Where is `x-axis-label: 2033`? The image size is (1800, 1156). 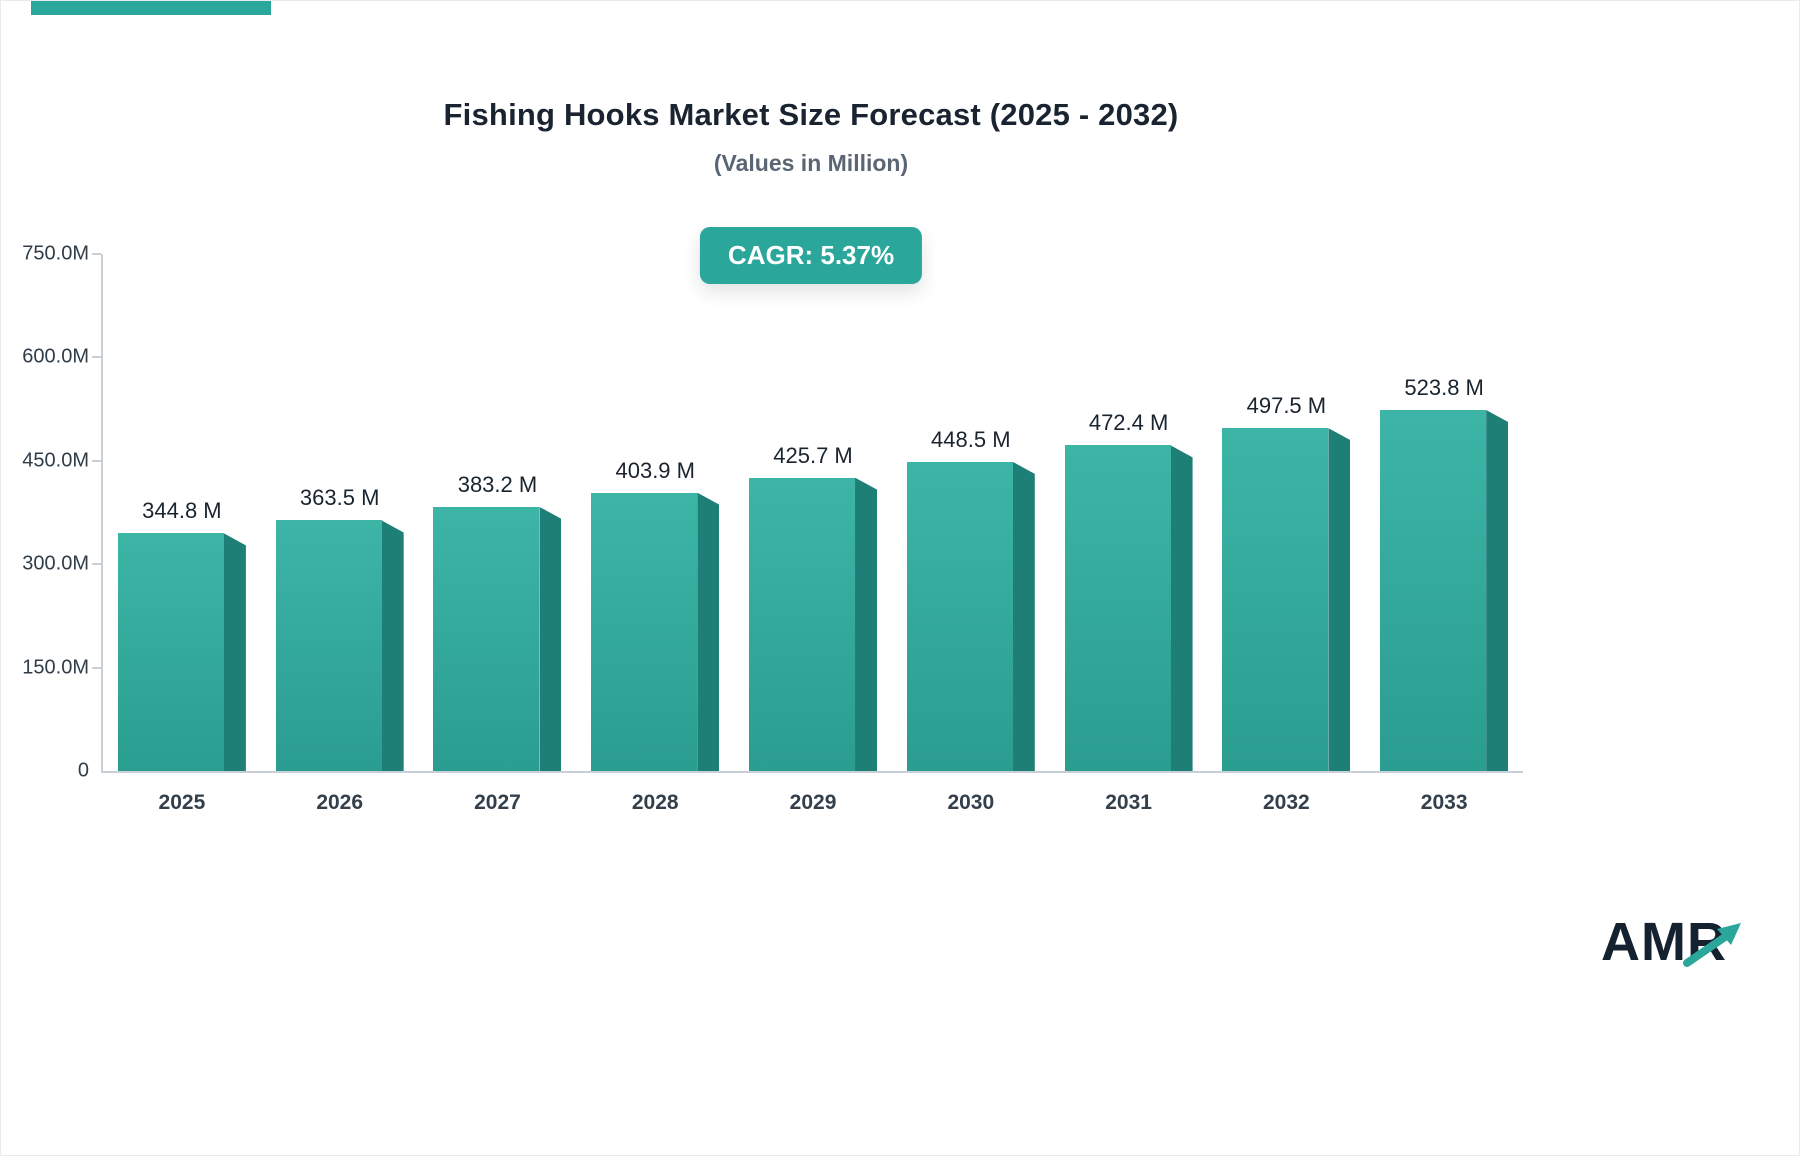 x-axis-label: 2033 is located at coordinates (1444, 802).